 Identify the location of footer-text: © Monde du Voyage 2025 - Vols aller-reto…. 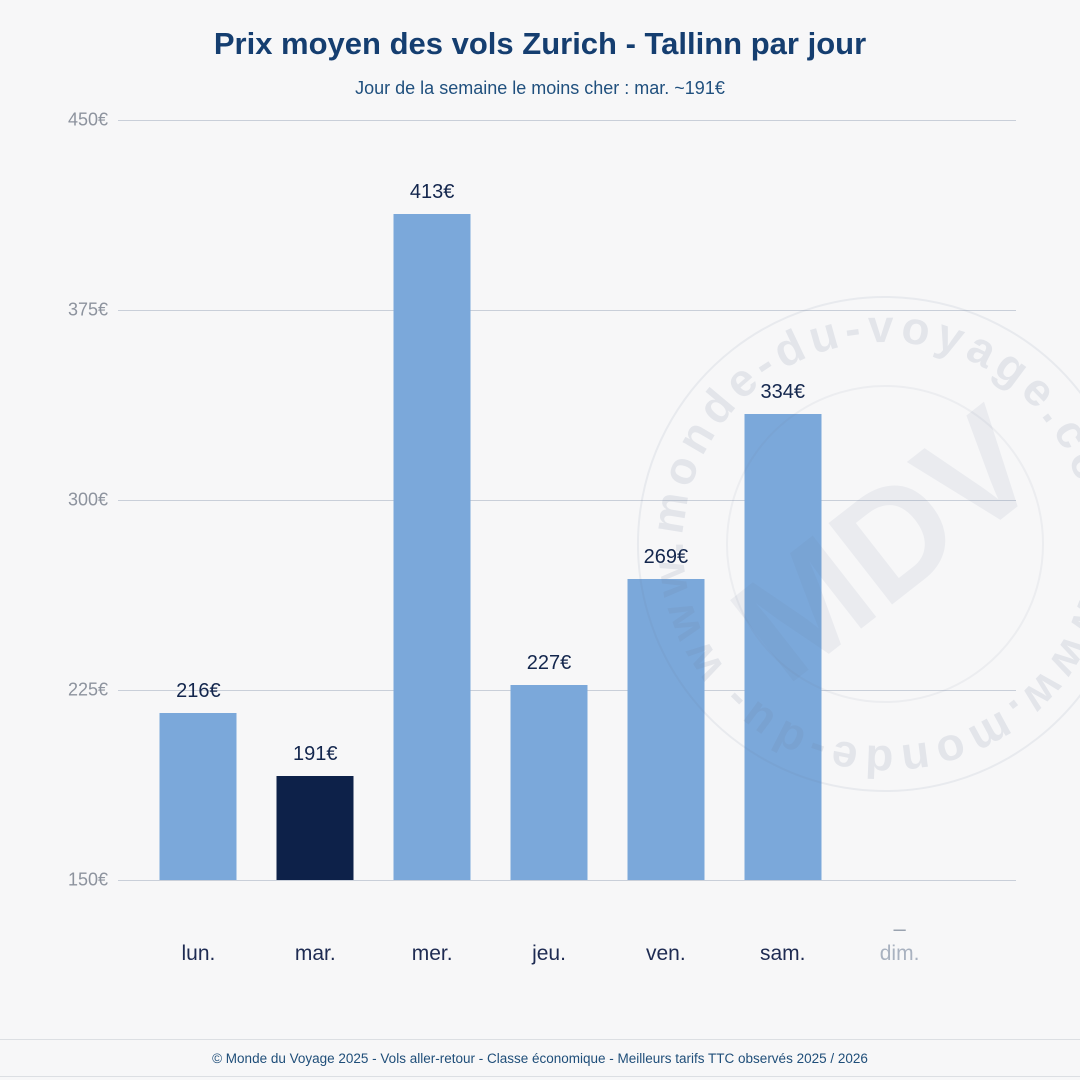
(540, 1058).